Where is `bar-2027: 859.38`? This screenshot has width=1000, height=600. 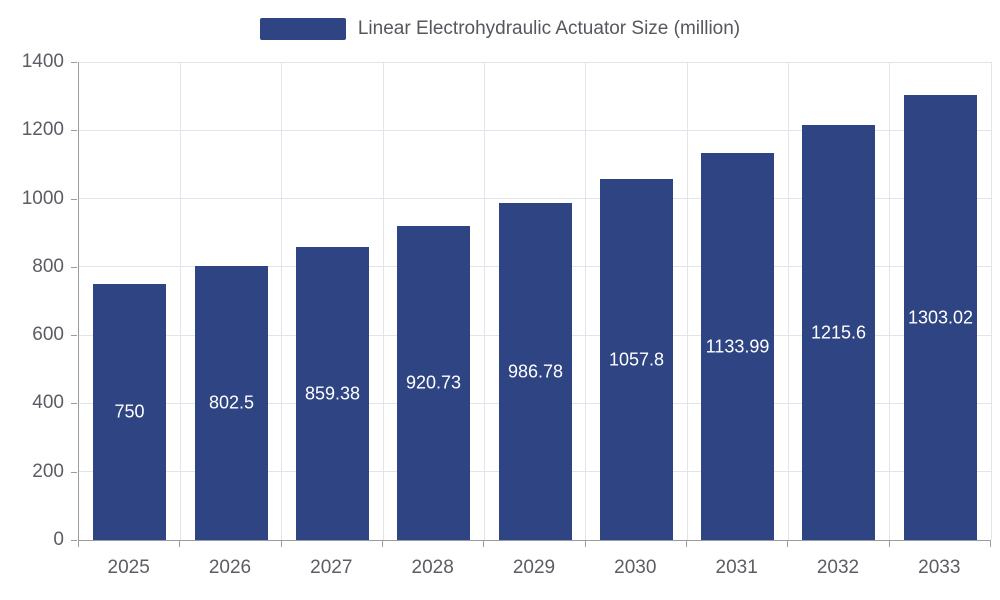 bar-2027: 859.38 is located at coordinates (332, 393).